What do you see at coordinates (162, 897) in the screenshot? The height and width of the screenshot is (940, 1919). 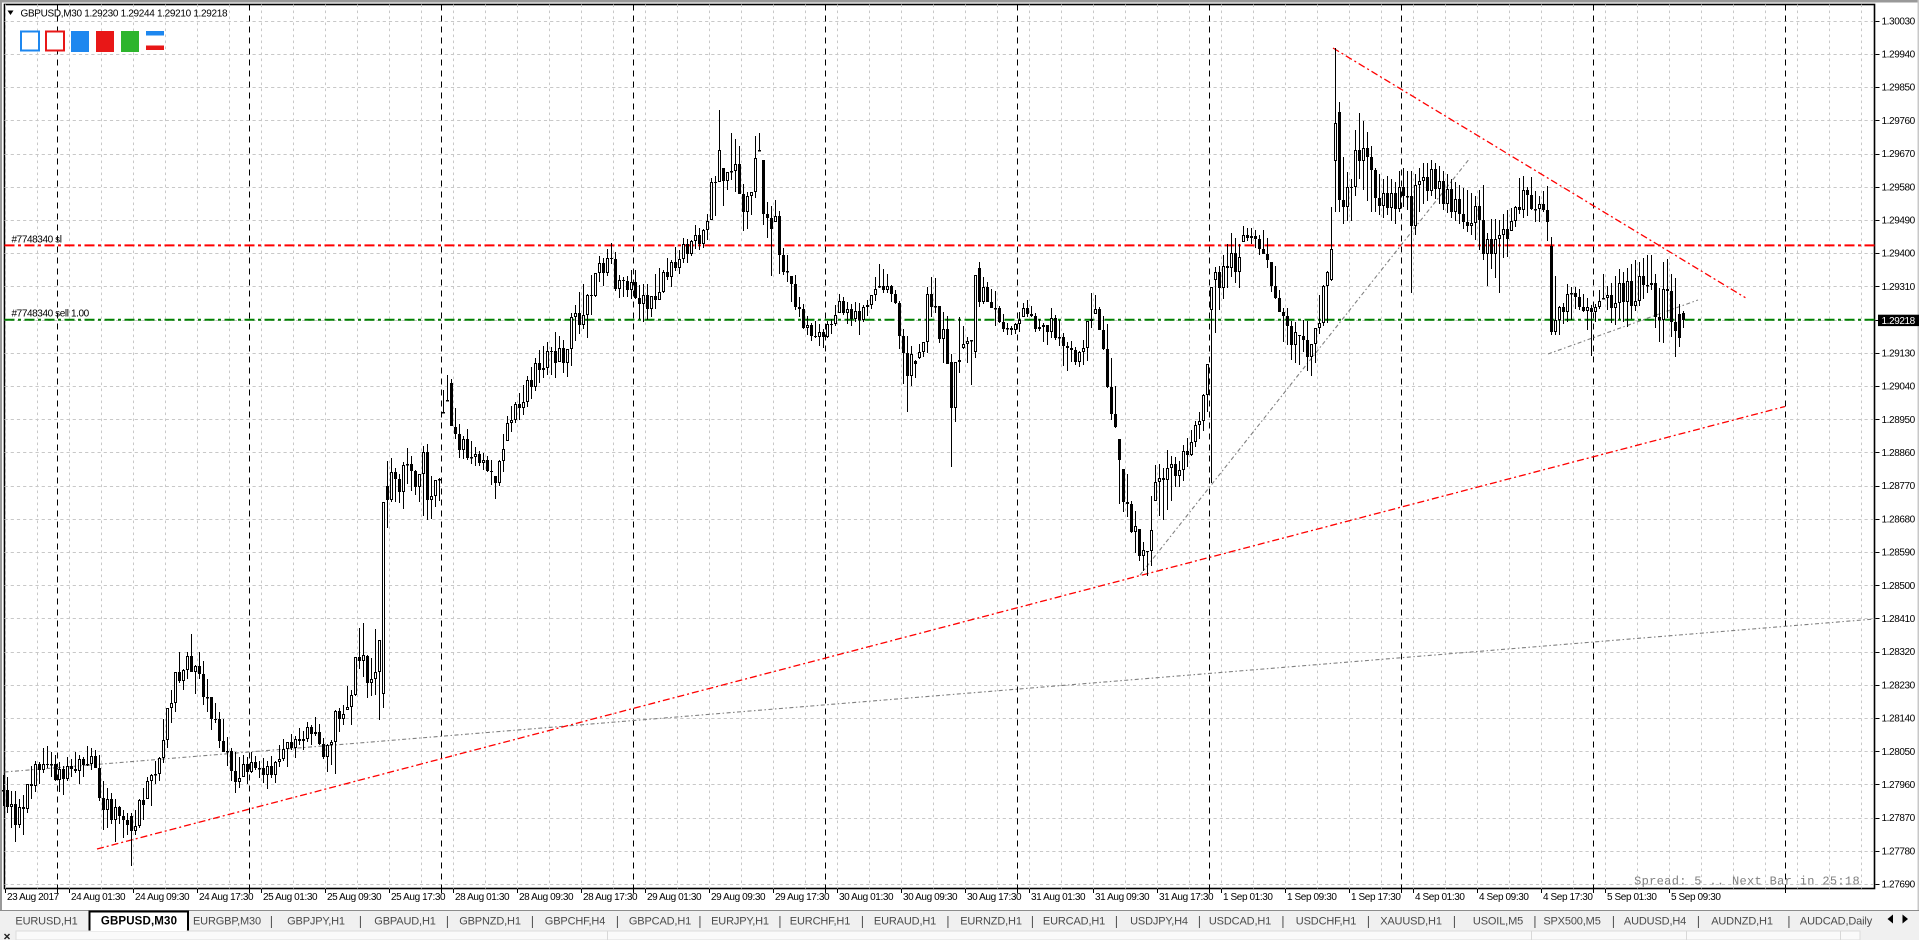 I see `svg-text: 24 Aug 09:30` at bounding box center [162, 897].